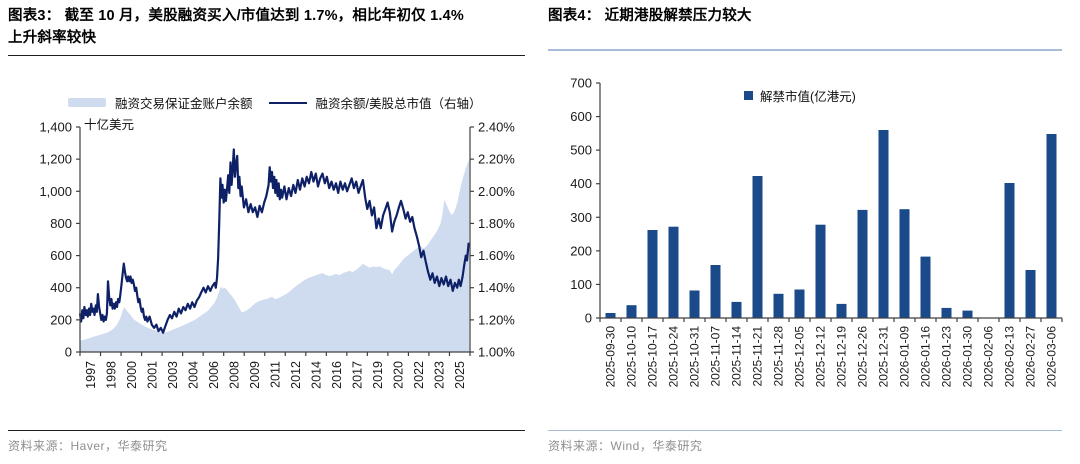 The image size is (1080, 464). What do you see at coordinates (274, 241) in the screenshot?
I see `ratio-line-series` at bounding box center [274, 241].